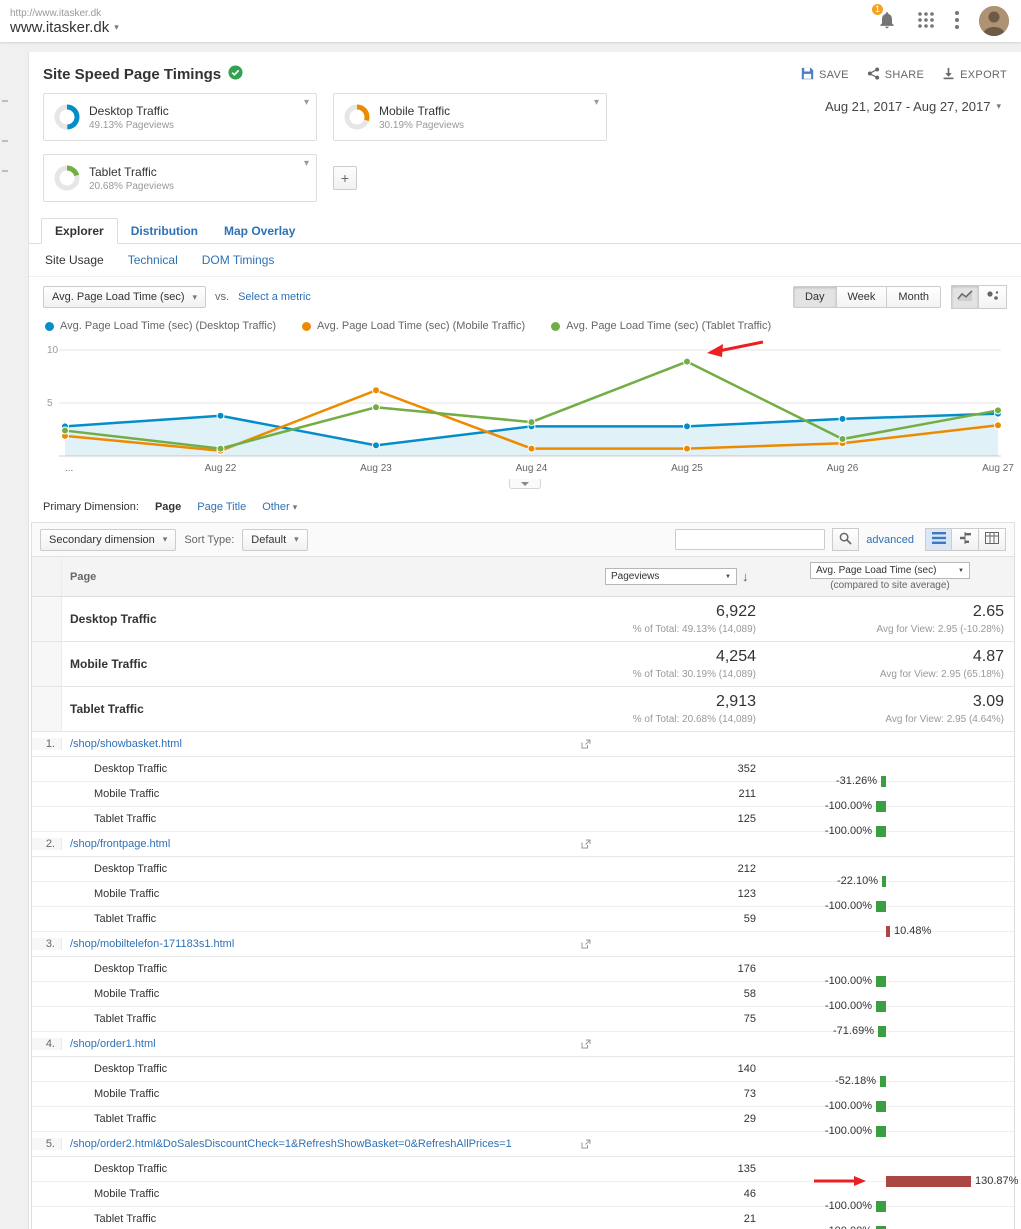 The height and width of the screenshot is (1229, 1021). I want to click on row-index: 3., so click(47, 944).